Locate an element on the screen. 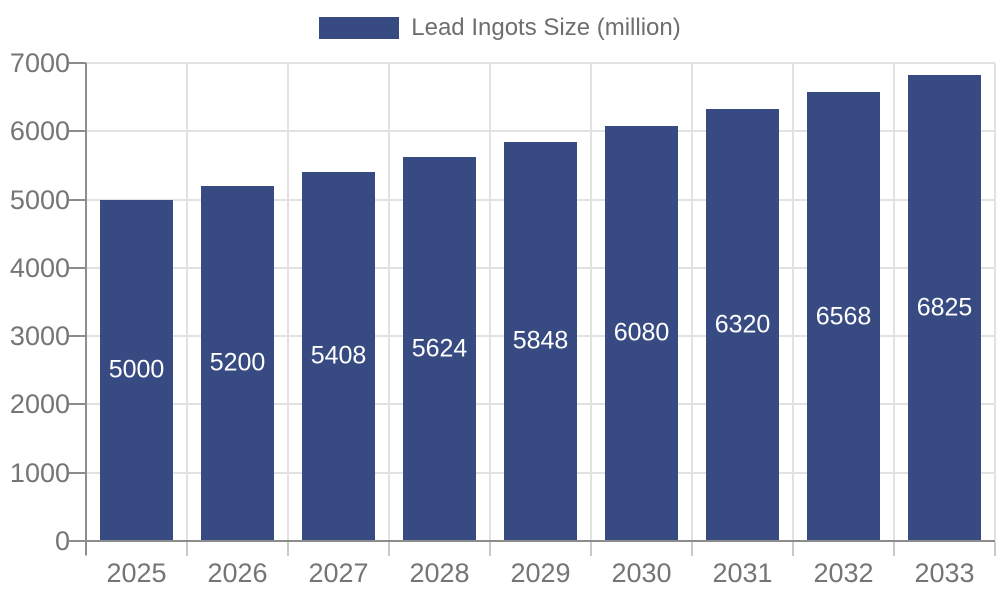 This screenshot has height=600, width=1000. x-tick-label: 2029 is located at coordinates (540, 573).